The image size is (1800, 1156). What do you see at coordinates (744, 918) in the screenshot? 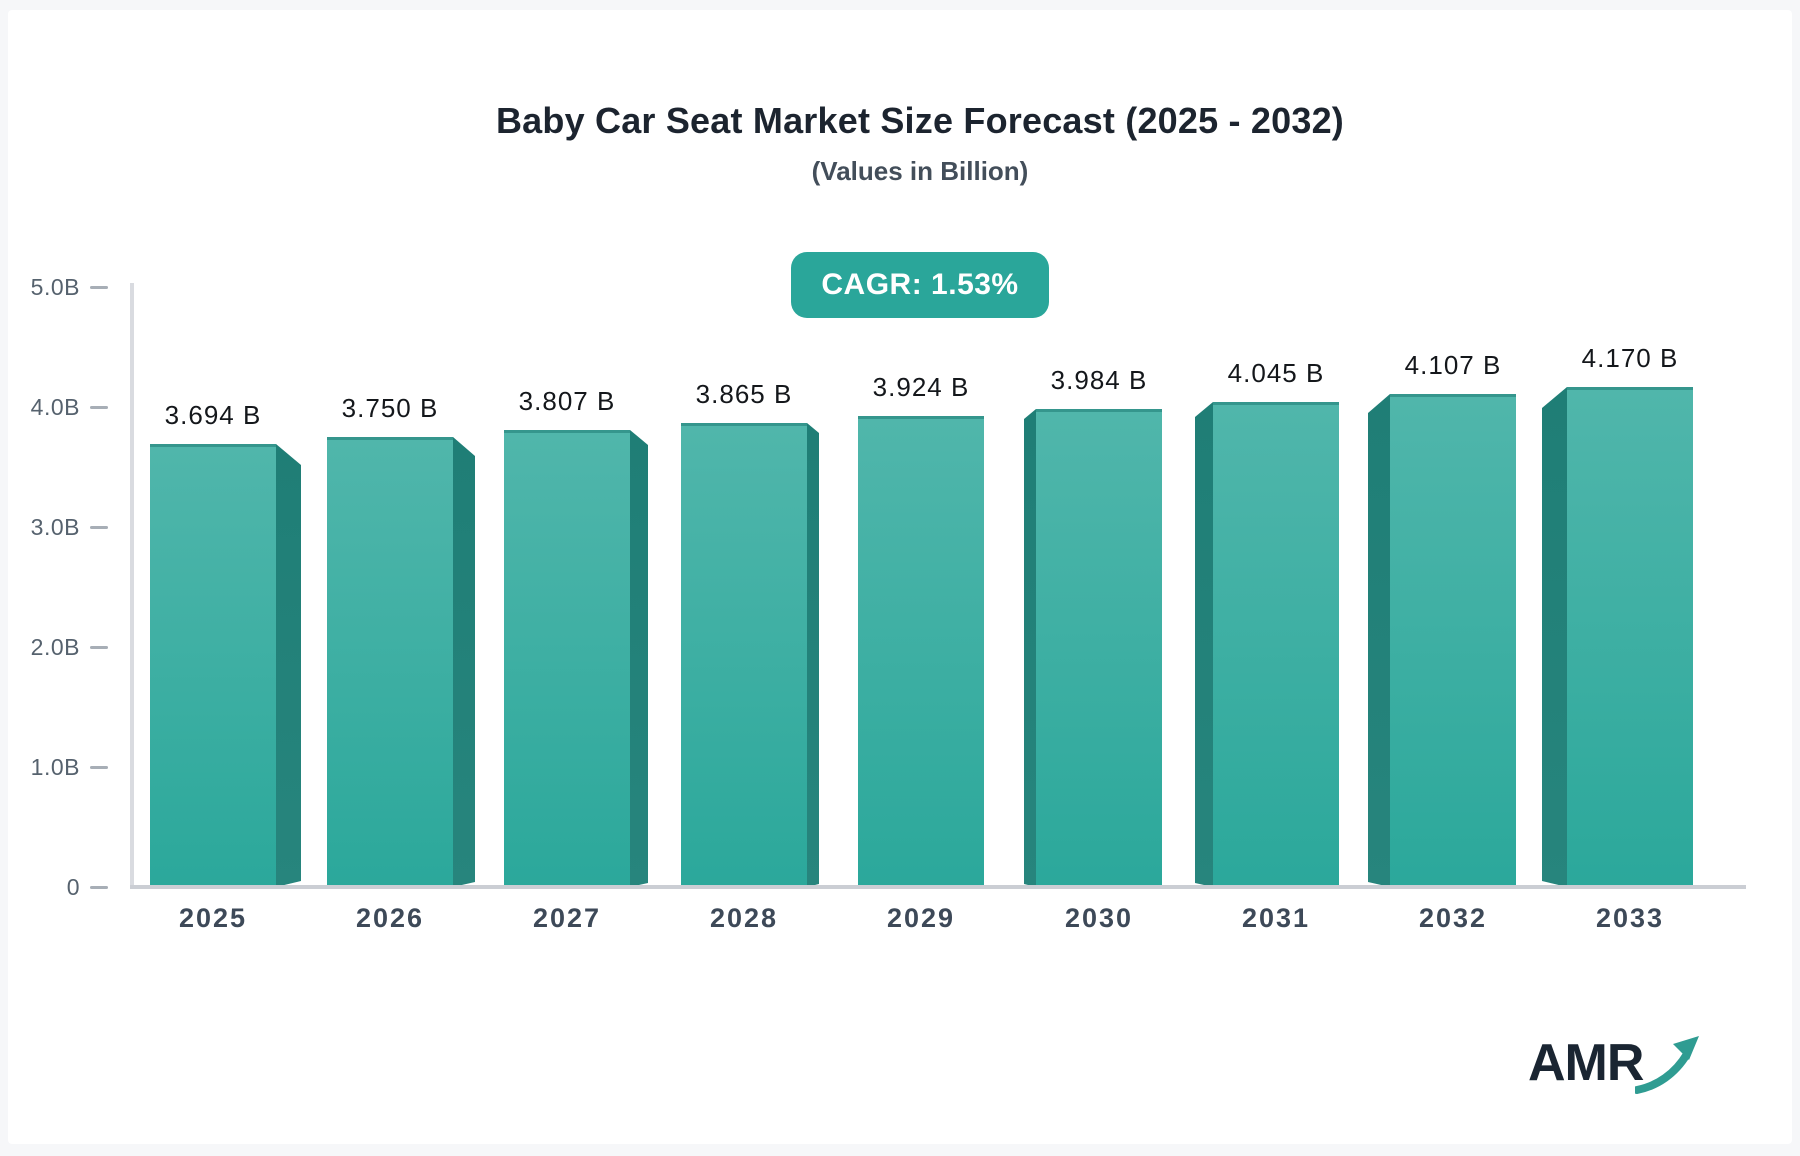
I see `x-axis-category-label: 2028` at bounding box center [744, 918].